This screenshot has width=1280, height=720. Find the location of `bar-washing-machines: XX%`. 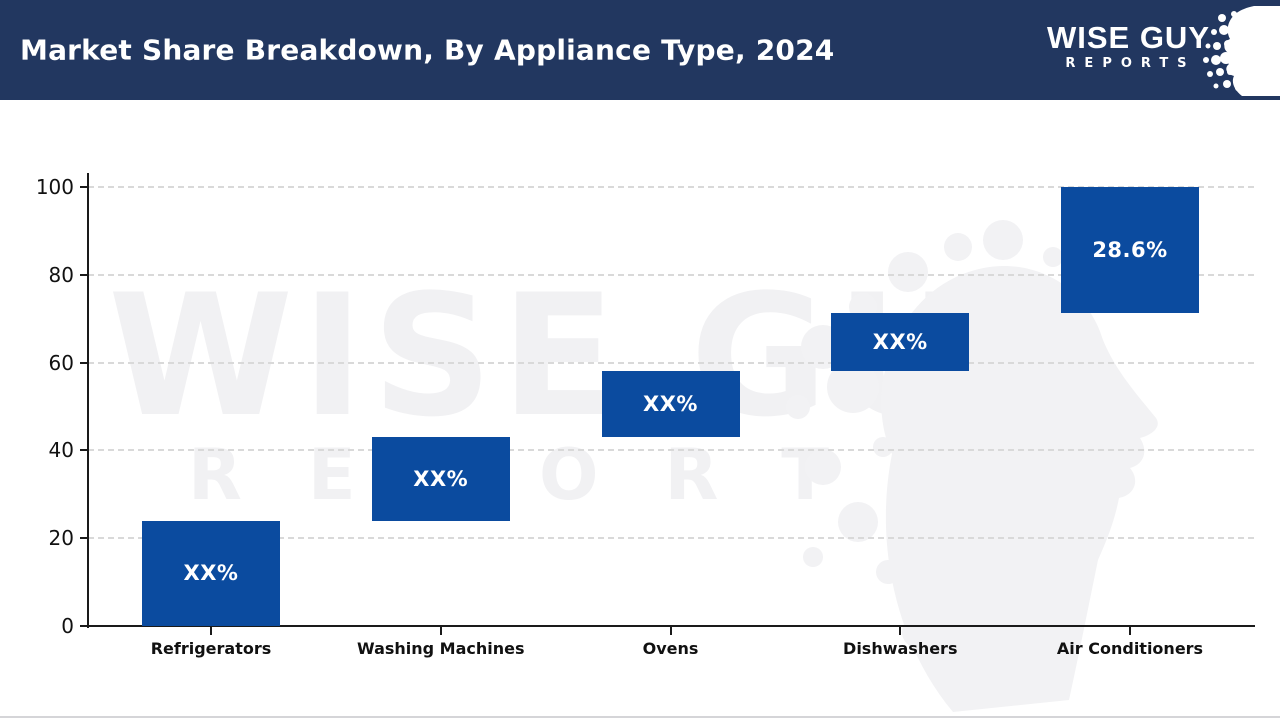

bar-washing-machines: XX% is located at coordinates (440, 479).